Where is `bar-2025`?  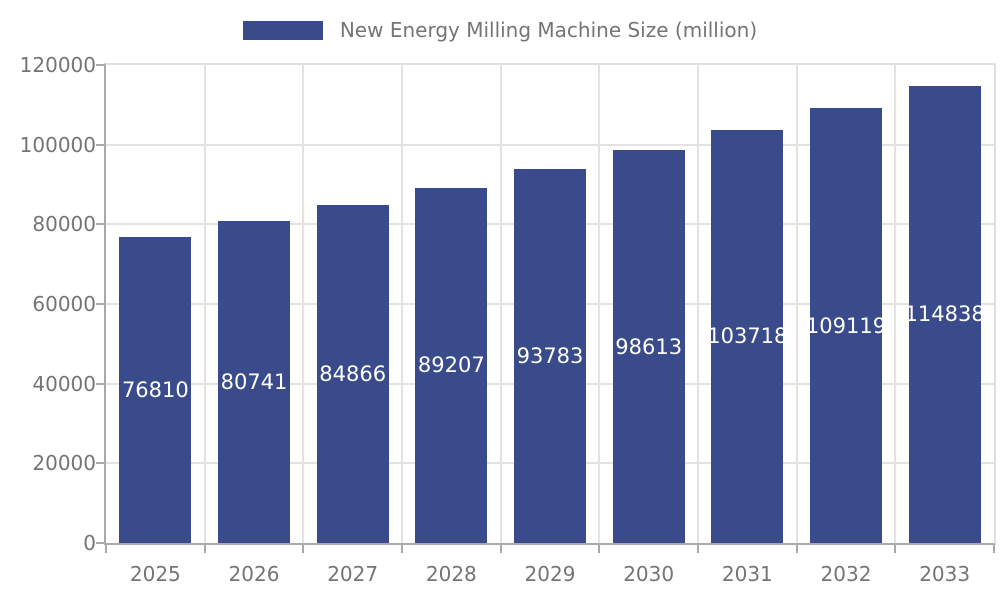
bar-2025 is located at coordinates (155, 390).